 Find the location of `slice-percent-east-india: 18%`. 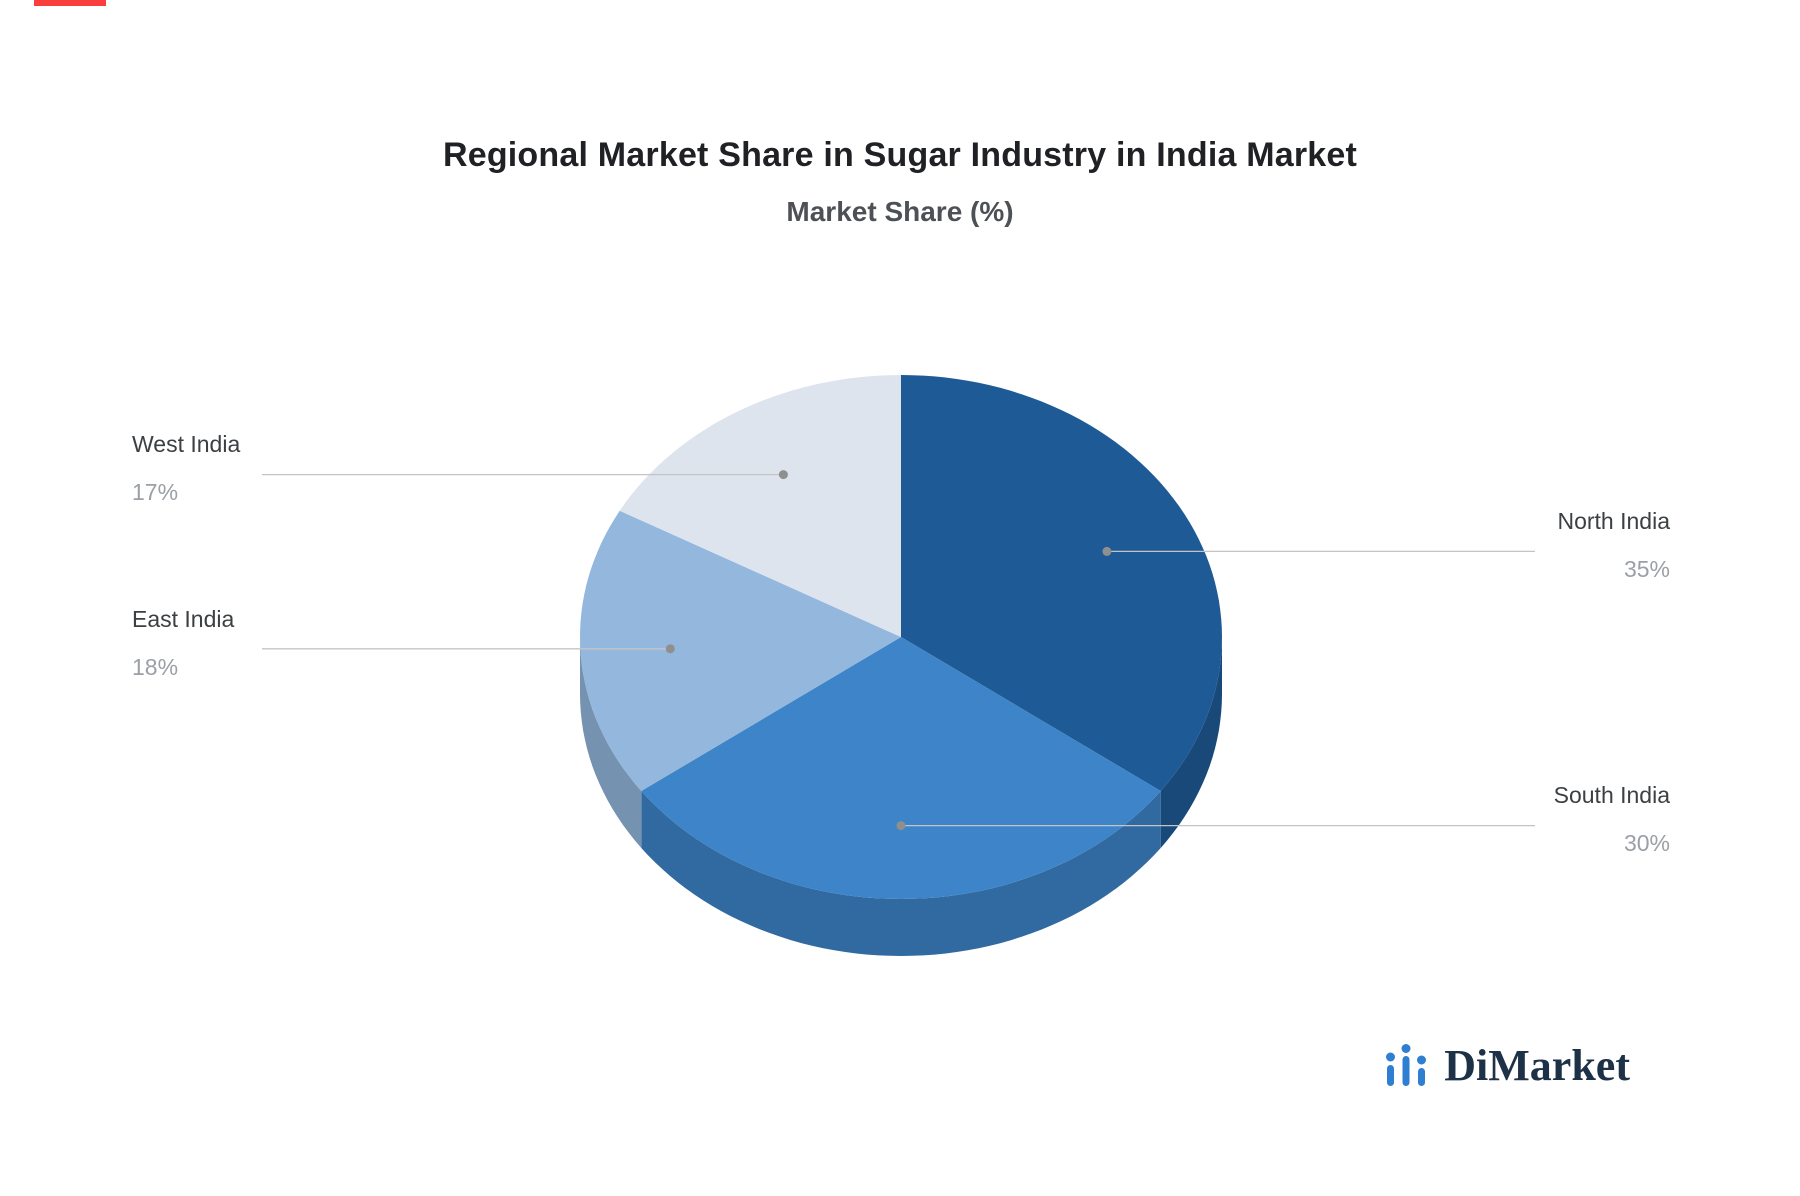

slice-percent-east-india: 18% is located at coordinates (155, 667).